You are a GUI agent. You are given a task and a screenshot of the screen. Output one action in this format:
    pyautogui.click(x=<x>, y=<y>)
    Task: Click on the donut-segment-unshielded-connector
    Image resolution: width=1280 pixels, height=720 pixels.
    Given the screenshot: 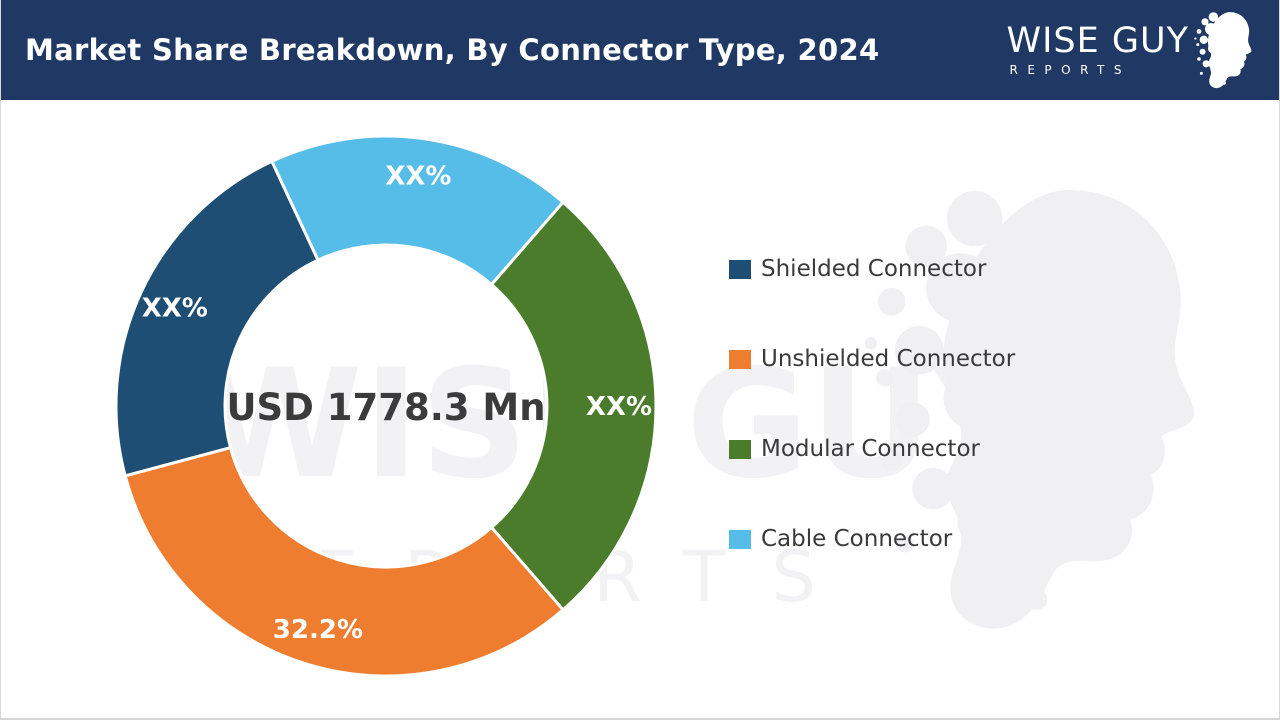 What is the action you would take?
    pyautogui.click(x=344, y=562)
    